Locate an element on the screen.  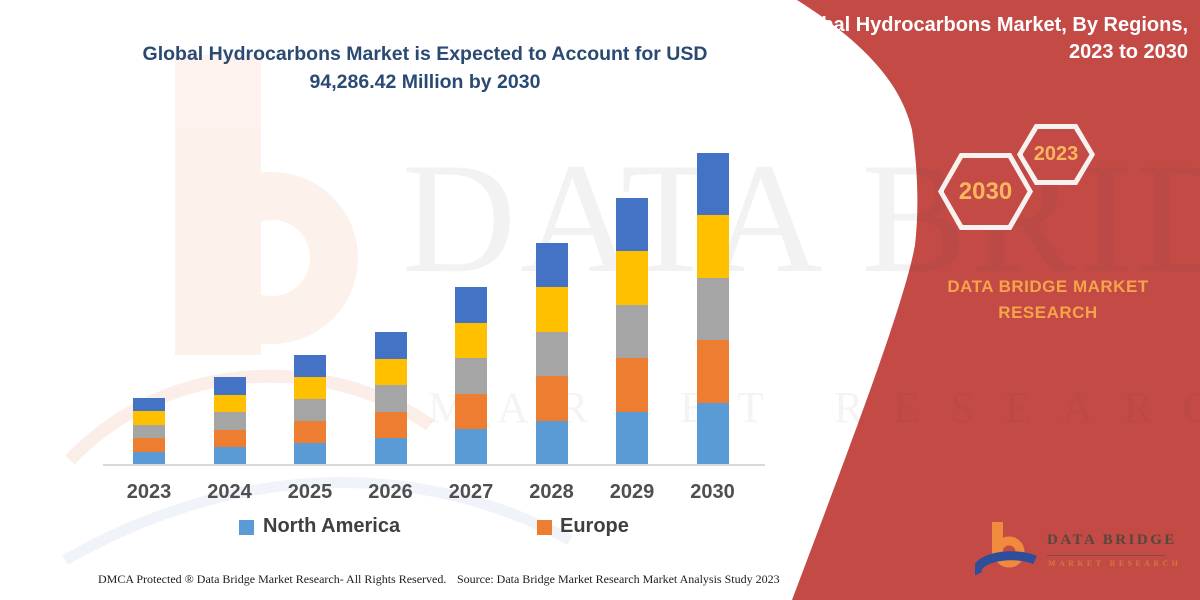
legend-label-europe: Europe is located at coordinates (594, 526).